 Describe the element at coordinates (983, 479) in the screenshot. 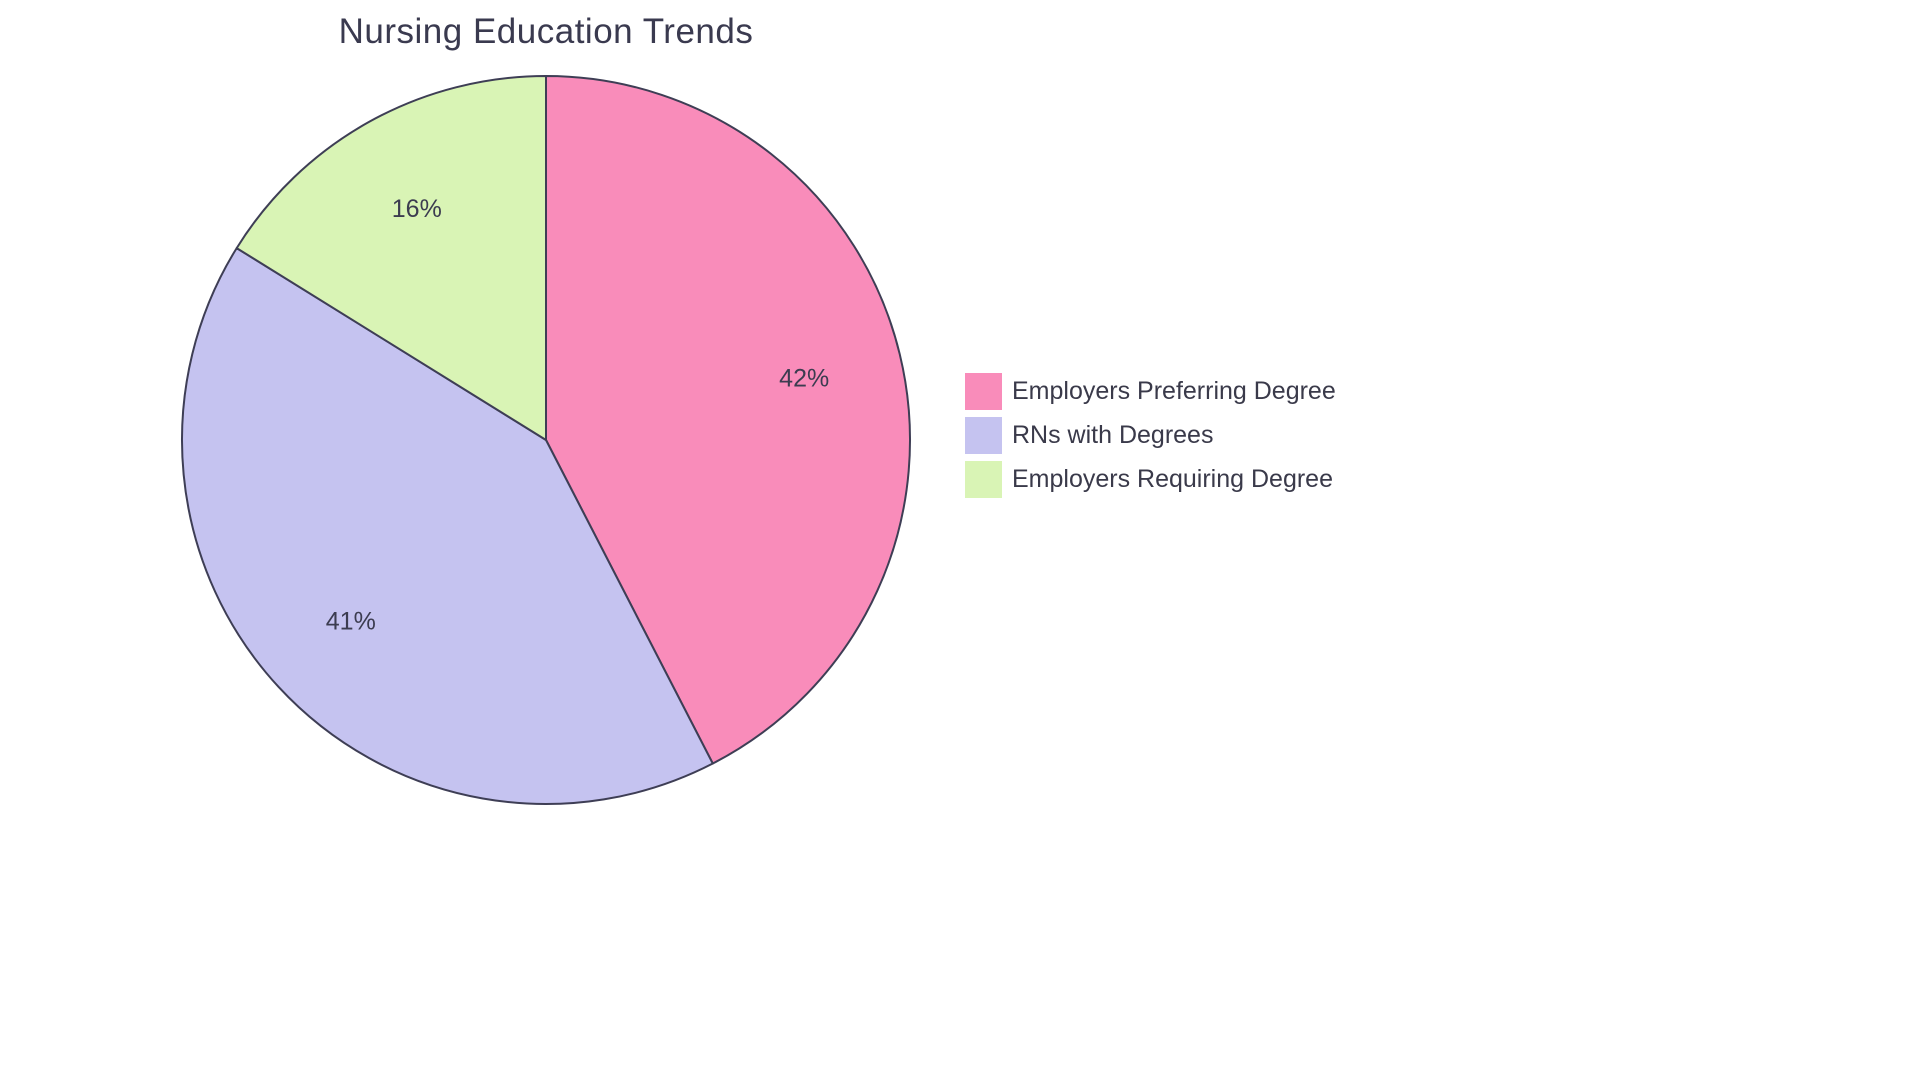

I see `legend-swatch-green` at that location.